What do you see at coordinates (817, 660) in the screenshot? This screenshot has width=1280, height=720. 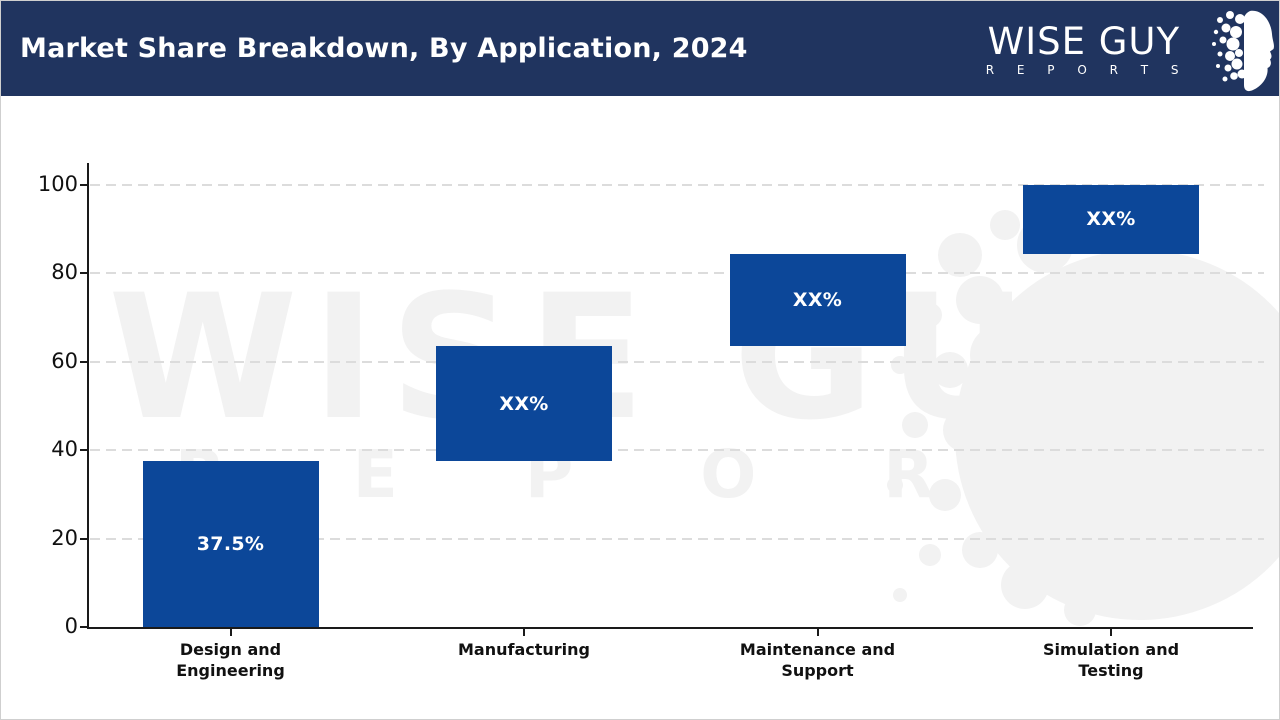 I see `x-category-label: Maintenance and Support` at bounding box center [817, 660].